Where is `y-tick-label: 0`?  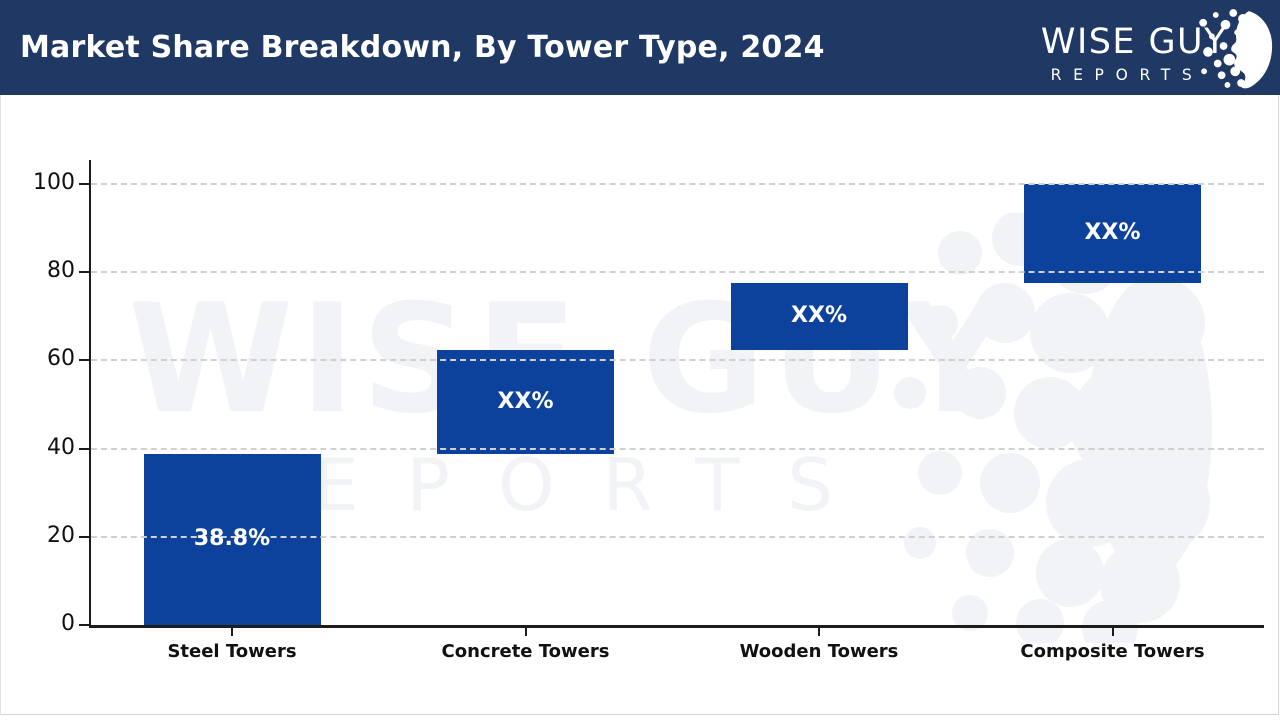 y-tick-label: 0 is located at coordinates (68, 623).